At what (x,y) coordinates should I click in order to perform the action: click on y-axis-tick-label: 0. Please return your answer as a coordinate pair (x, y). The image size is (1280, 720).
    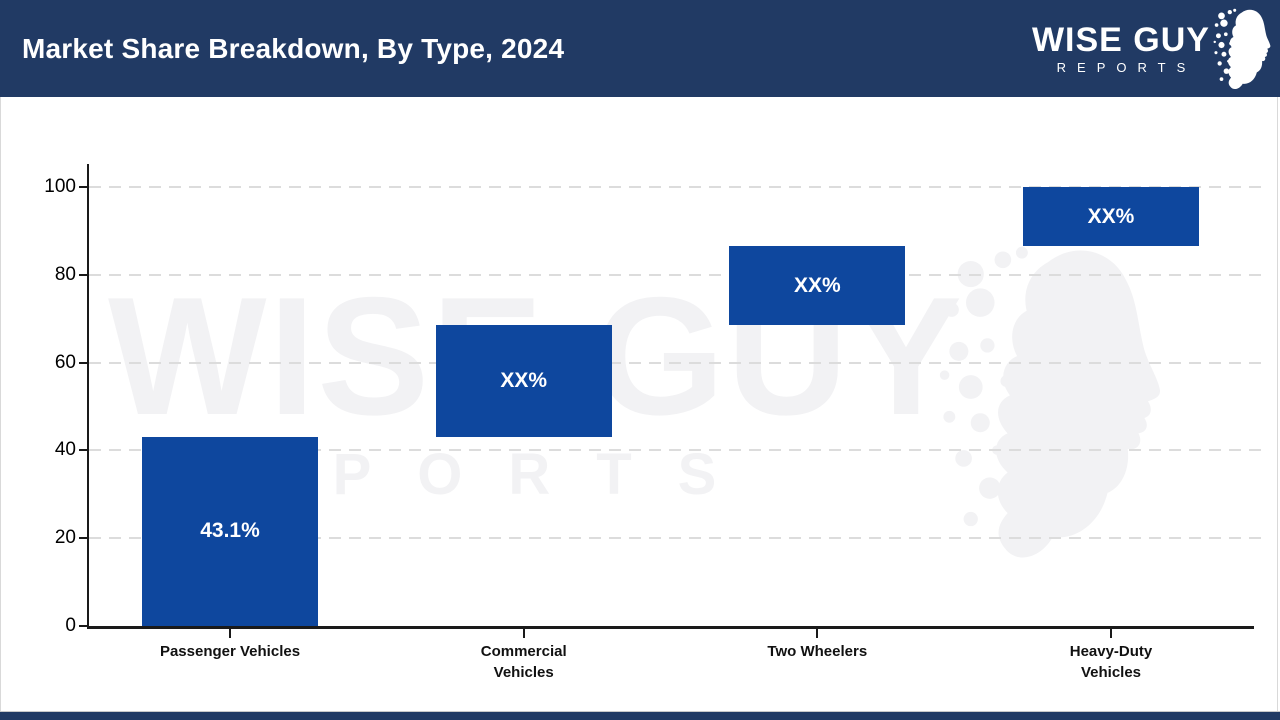
    Looking at the image, I should click on (70, 625).